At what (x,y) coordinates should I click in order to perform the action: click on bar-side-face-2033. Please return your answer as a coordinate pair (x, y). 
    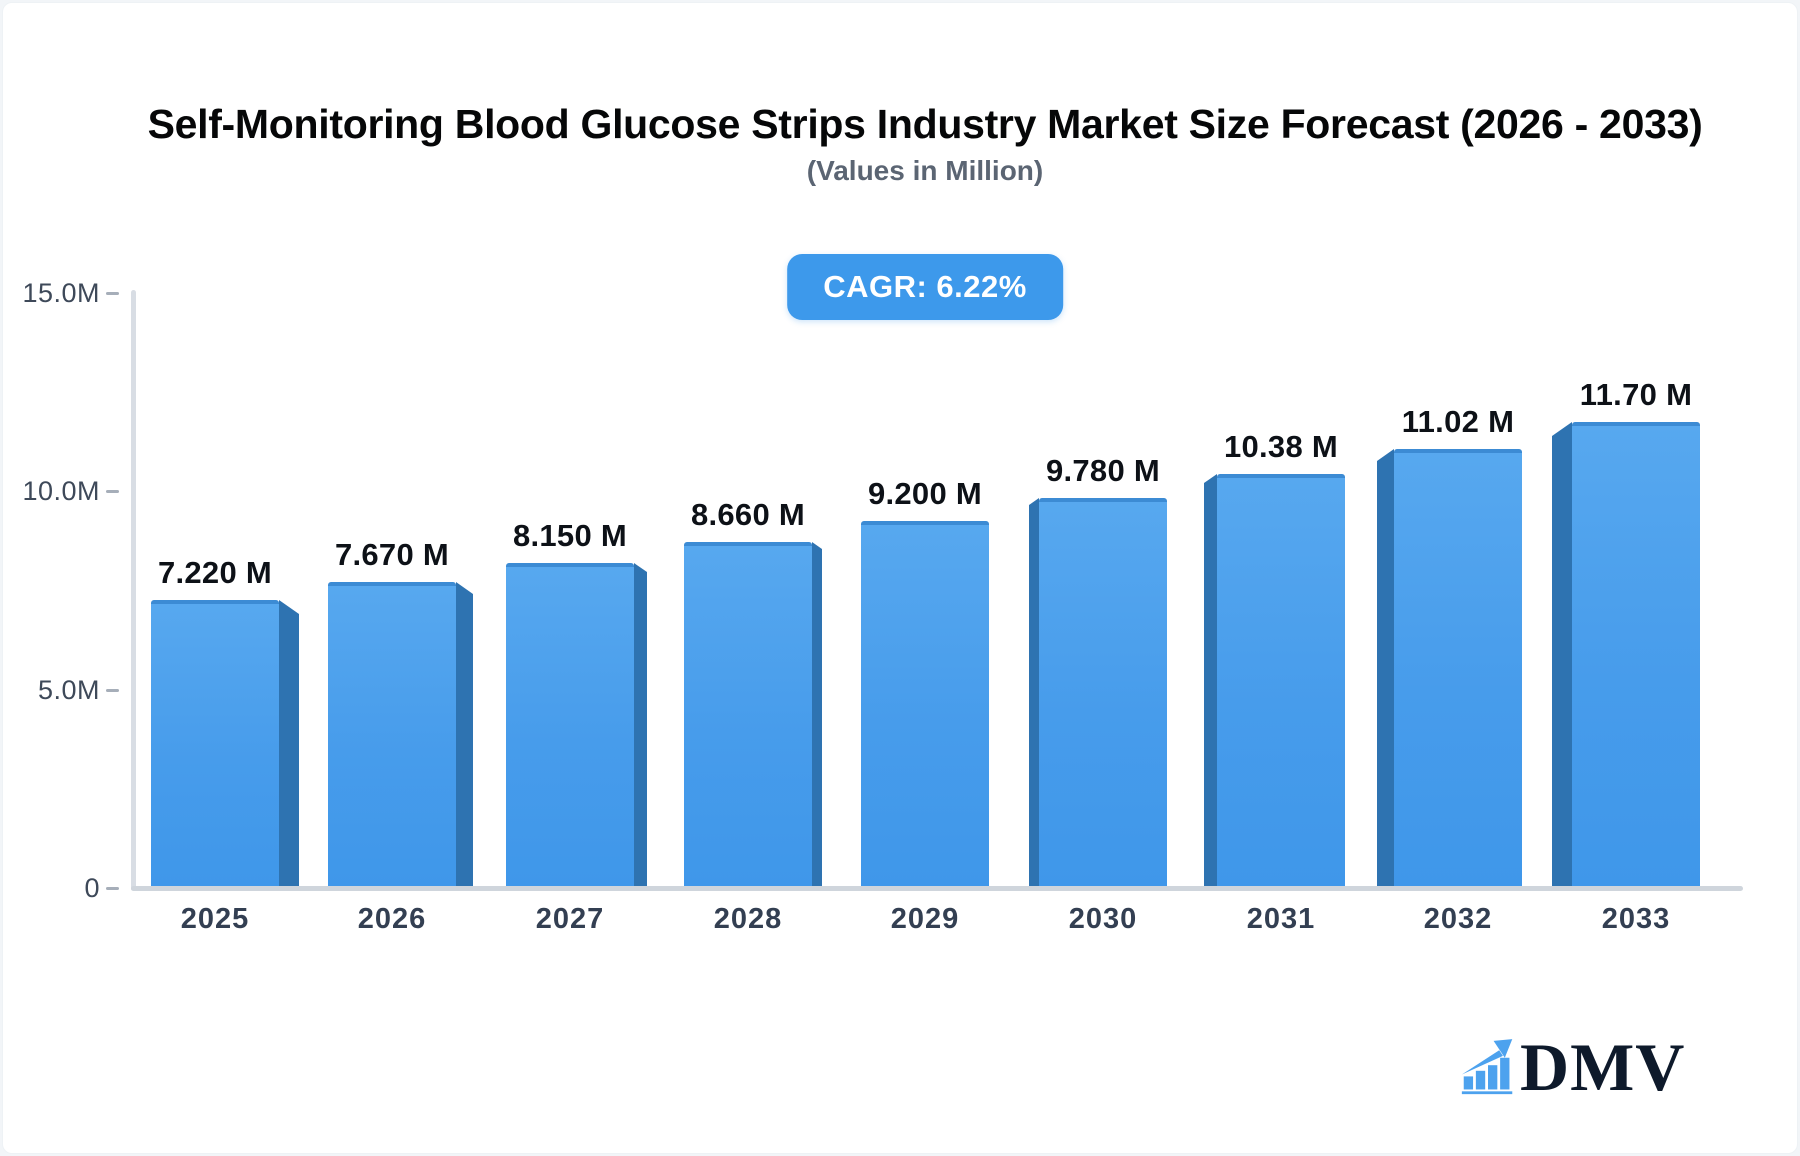
    Looking at the image, I should click on (1562, 654).